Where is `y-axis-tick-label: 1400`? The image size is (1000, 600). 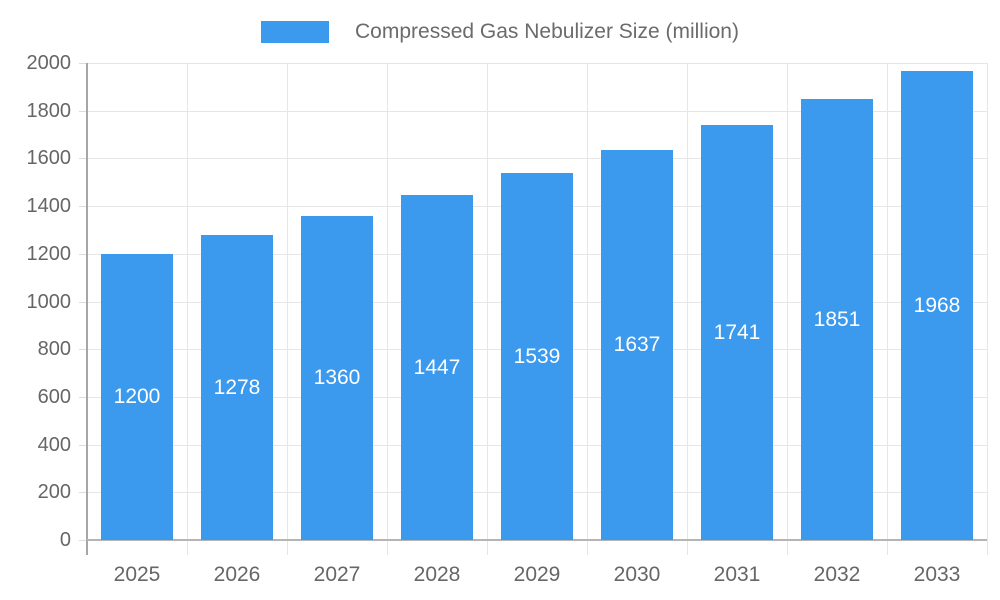
y-axis-tick-label: 1400 is located at coordinates (49, 206).